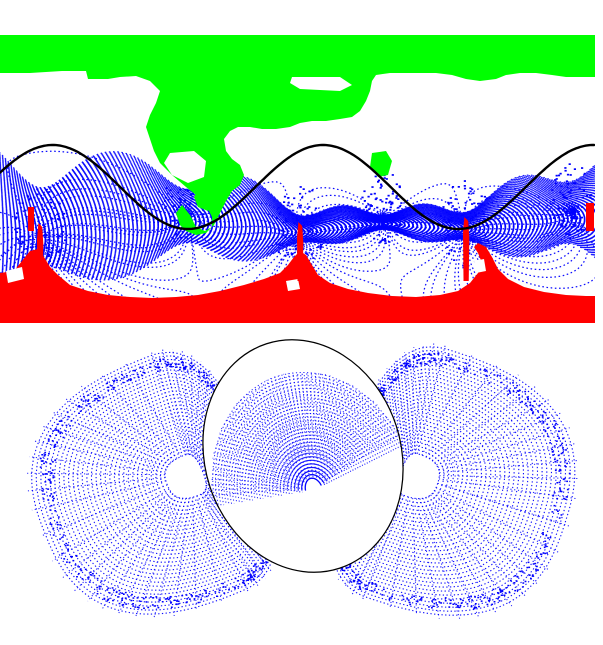  I want to click on lobe-contour, so click(163, 481).